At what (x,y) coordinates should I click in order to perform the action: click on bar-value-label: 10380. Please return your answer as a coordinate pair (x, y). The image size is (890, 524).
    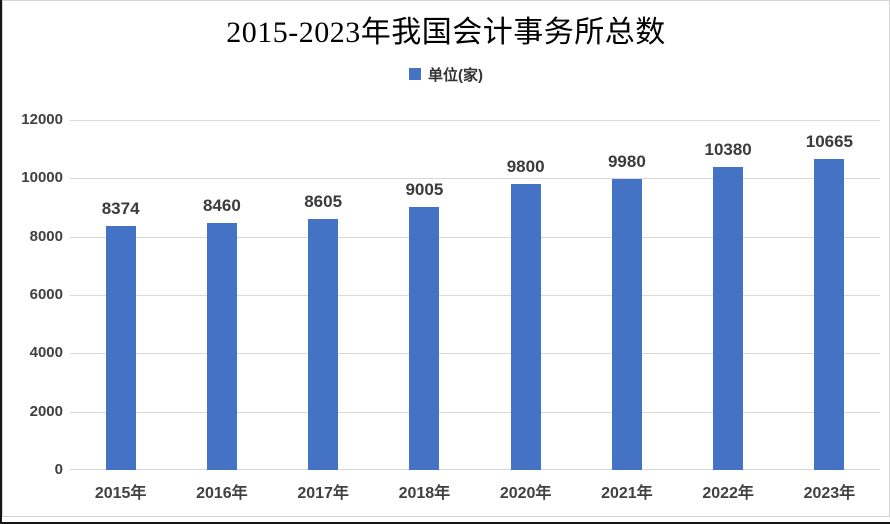
    Looking at the image, I should click on (728, 150).